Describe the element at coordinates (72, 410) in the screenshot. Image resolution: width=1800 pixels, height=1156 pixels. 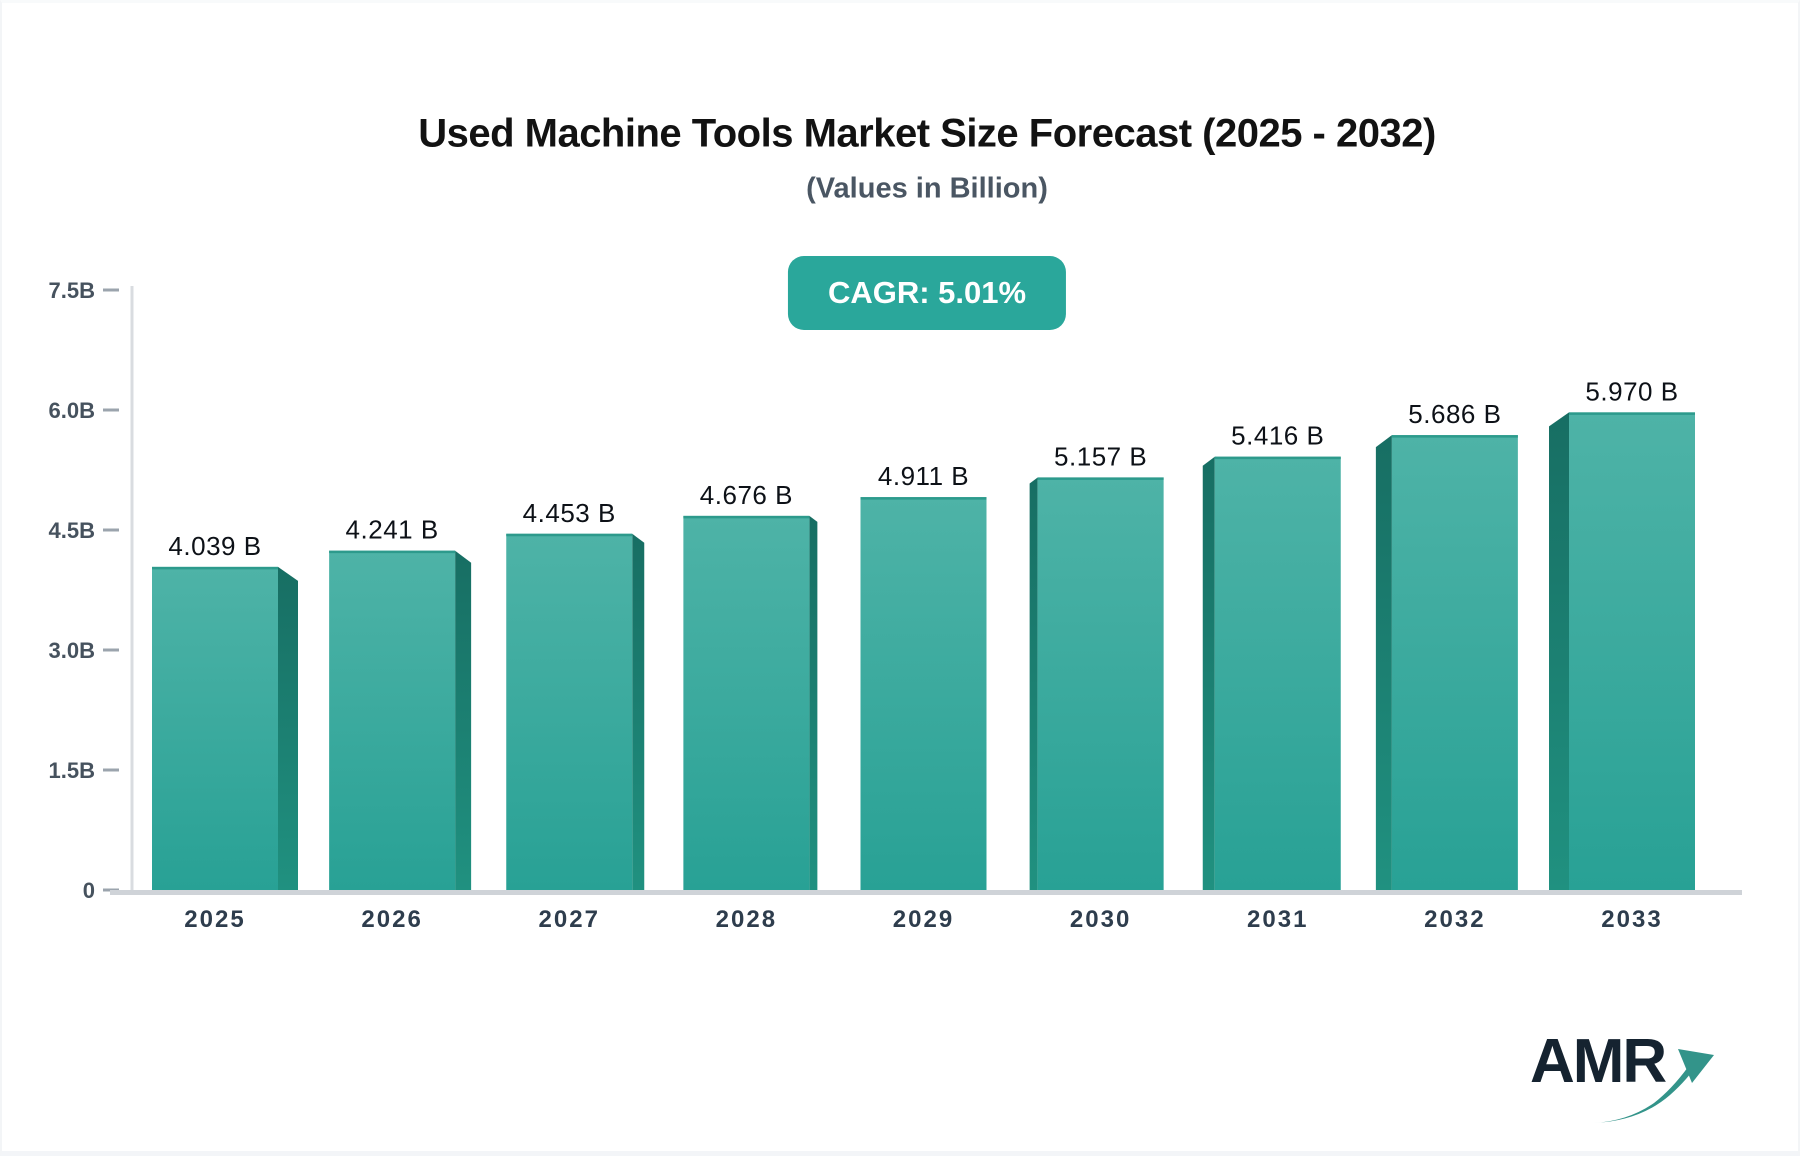
I see `y-axis-tick-label-6.0B: 6.0B` at that location.